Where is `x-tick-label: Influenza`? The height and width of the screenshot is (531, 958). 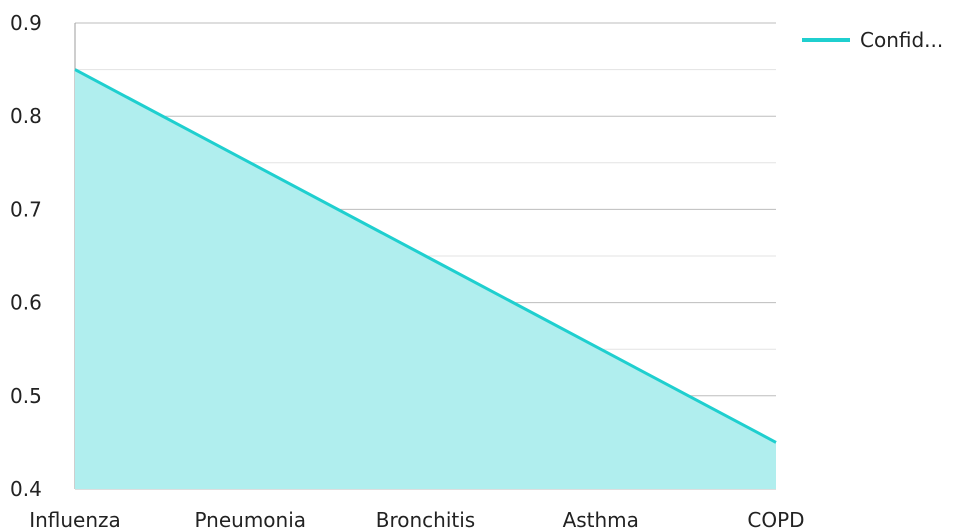
x-tick-label: Influenza is located at coordinates (75, 519).